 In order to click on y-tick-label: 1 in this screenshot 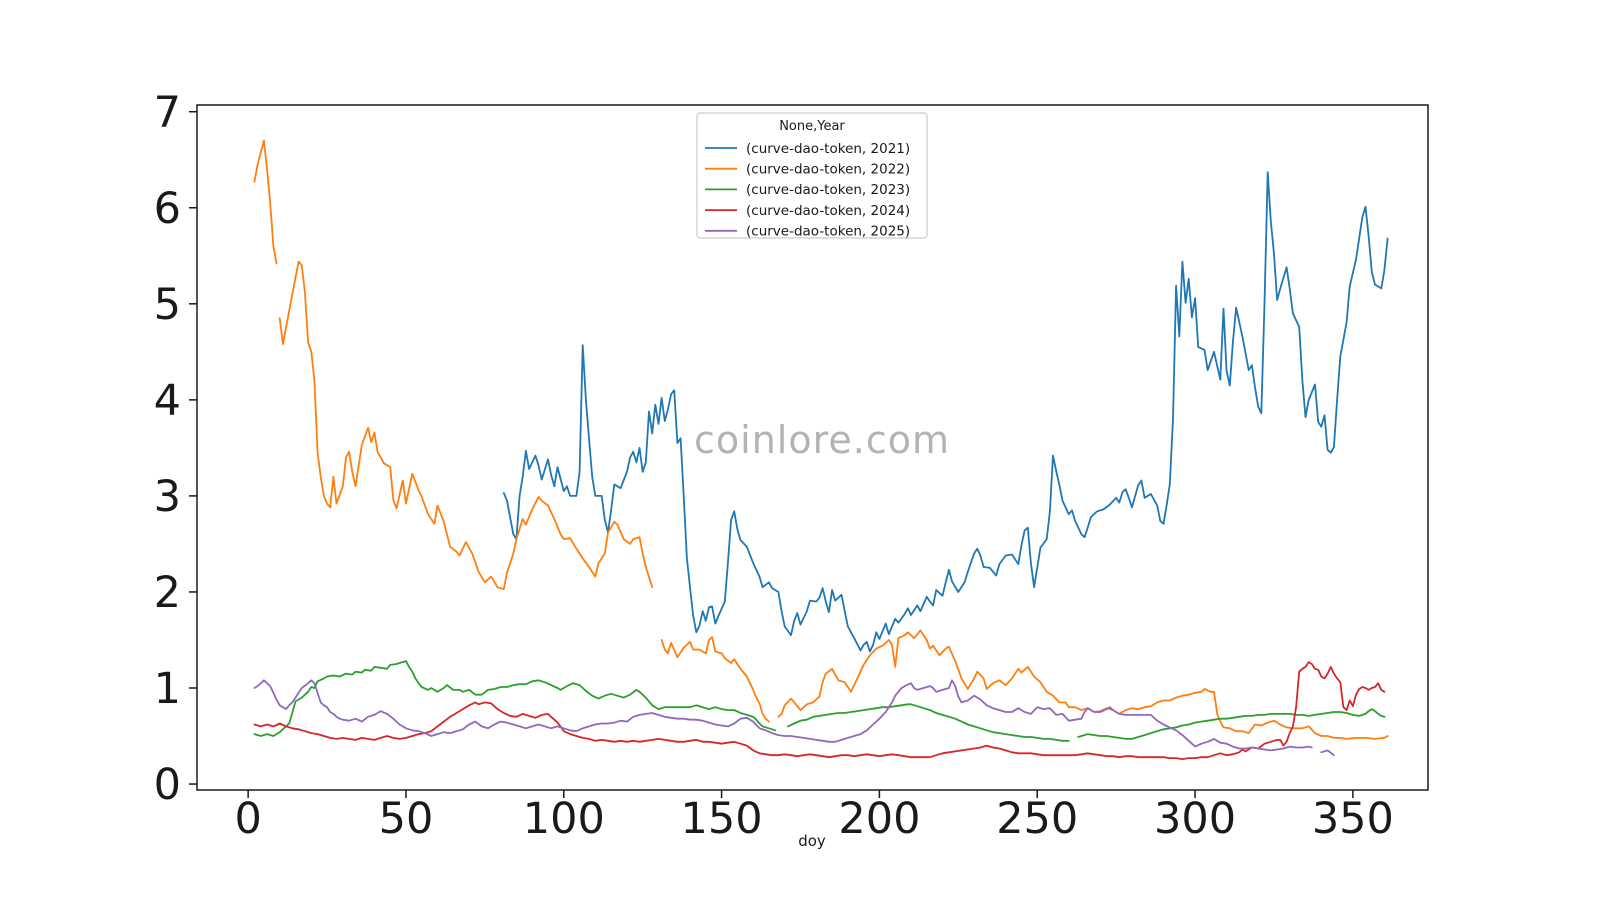, I will do `click(167, 689)`.